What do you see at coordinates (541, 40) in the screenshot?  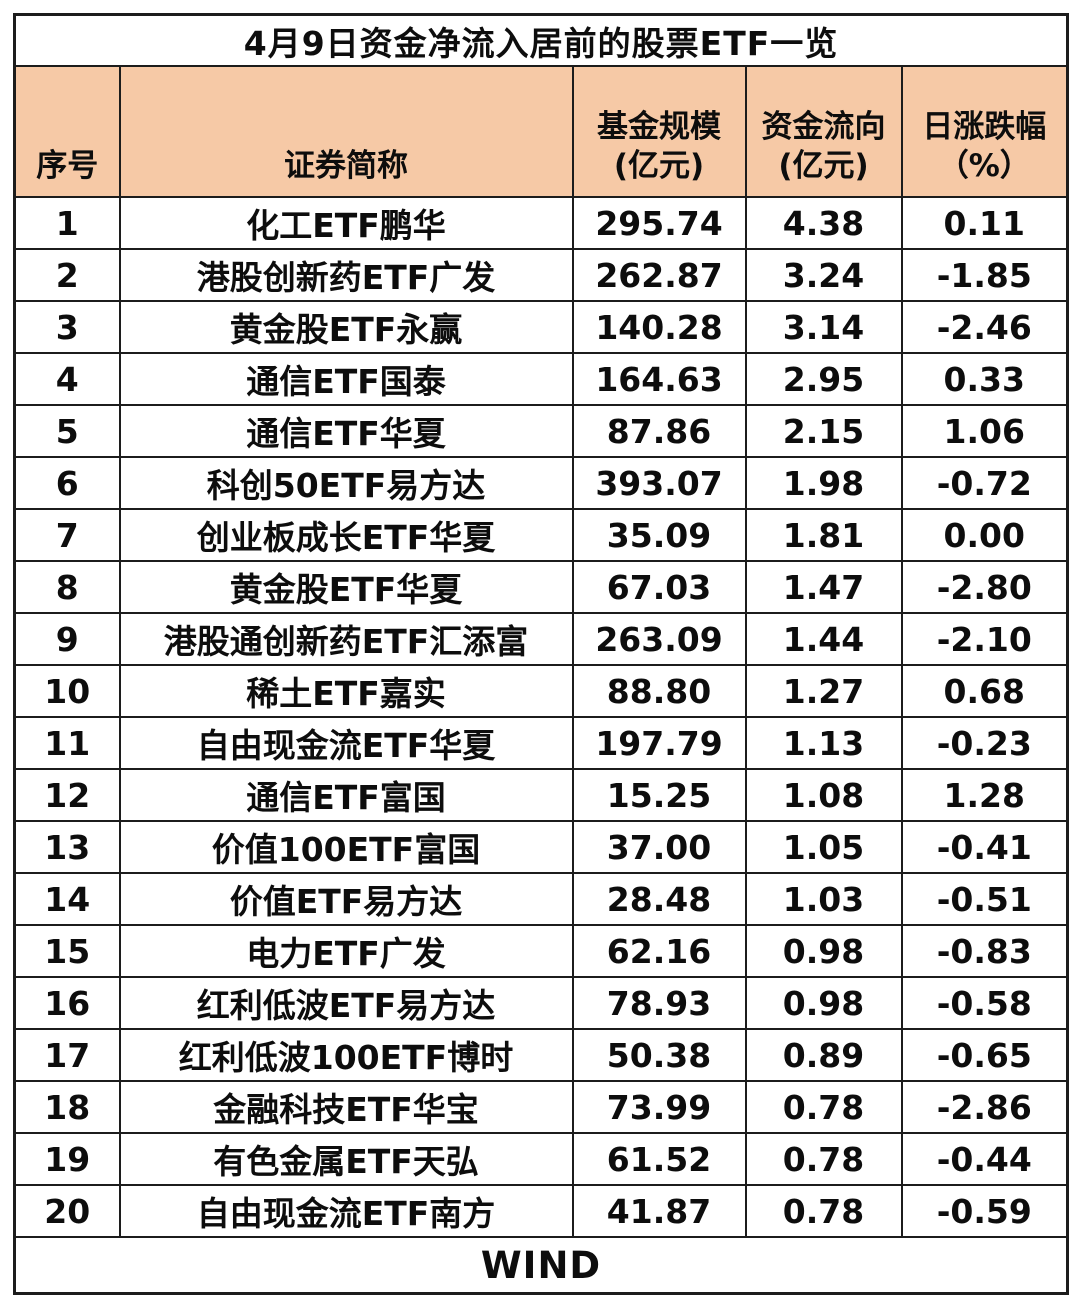 I see `title-row: 4月9日资金净流入居前的股票ETF一览` at bounding box center [541, 40].